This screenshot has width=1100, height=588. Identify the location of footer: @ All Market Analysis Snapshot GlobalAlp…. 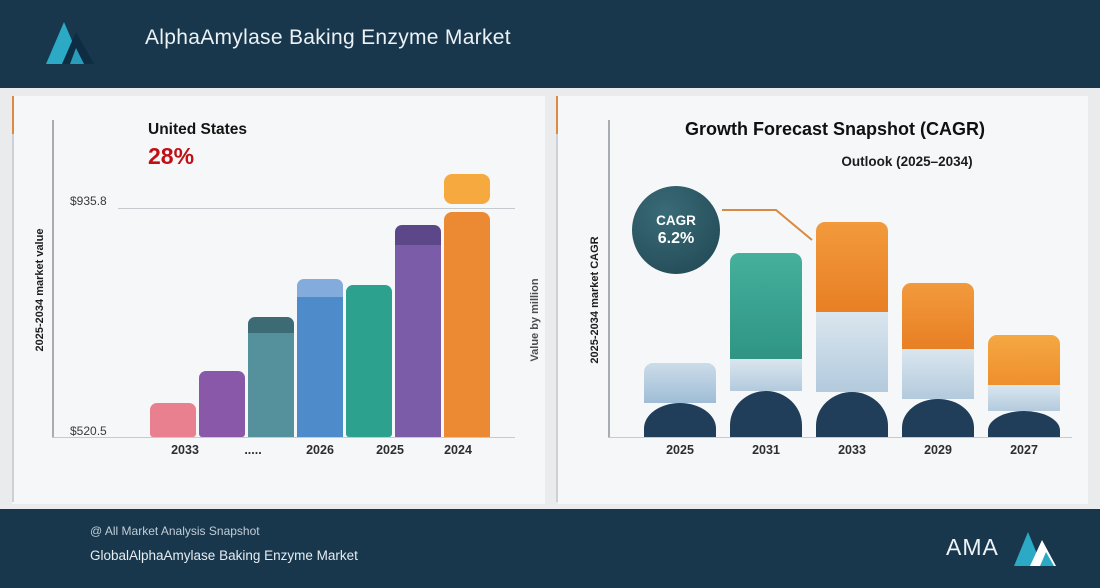
(550, 548).